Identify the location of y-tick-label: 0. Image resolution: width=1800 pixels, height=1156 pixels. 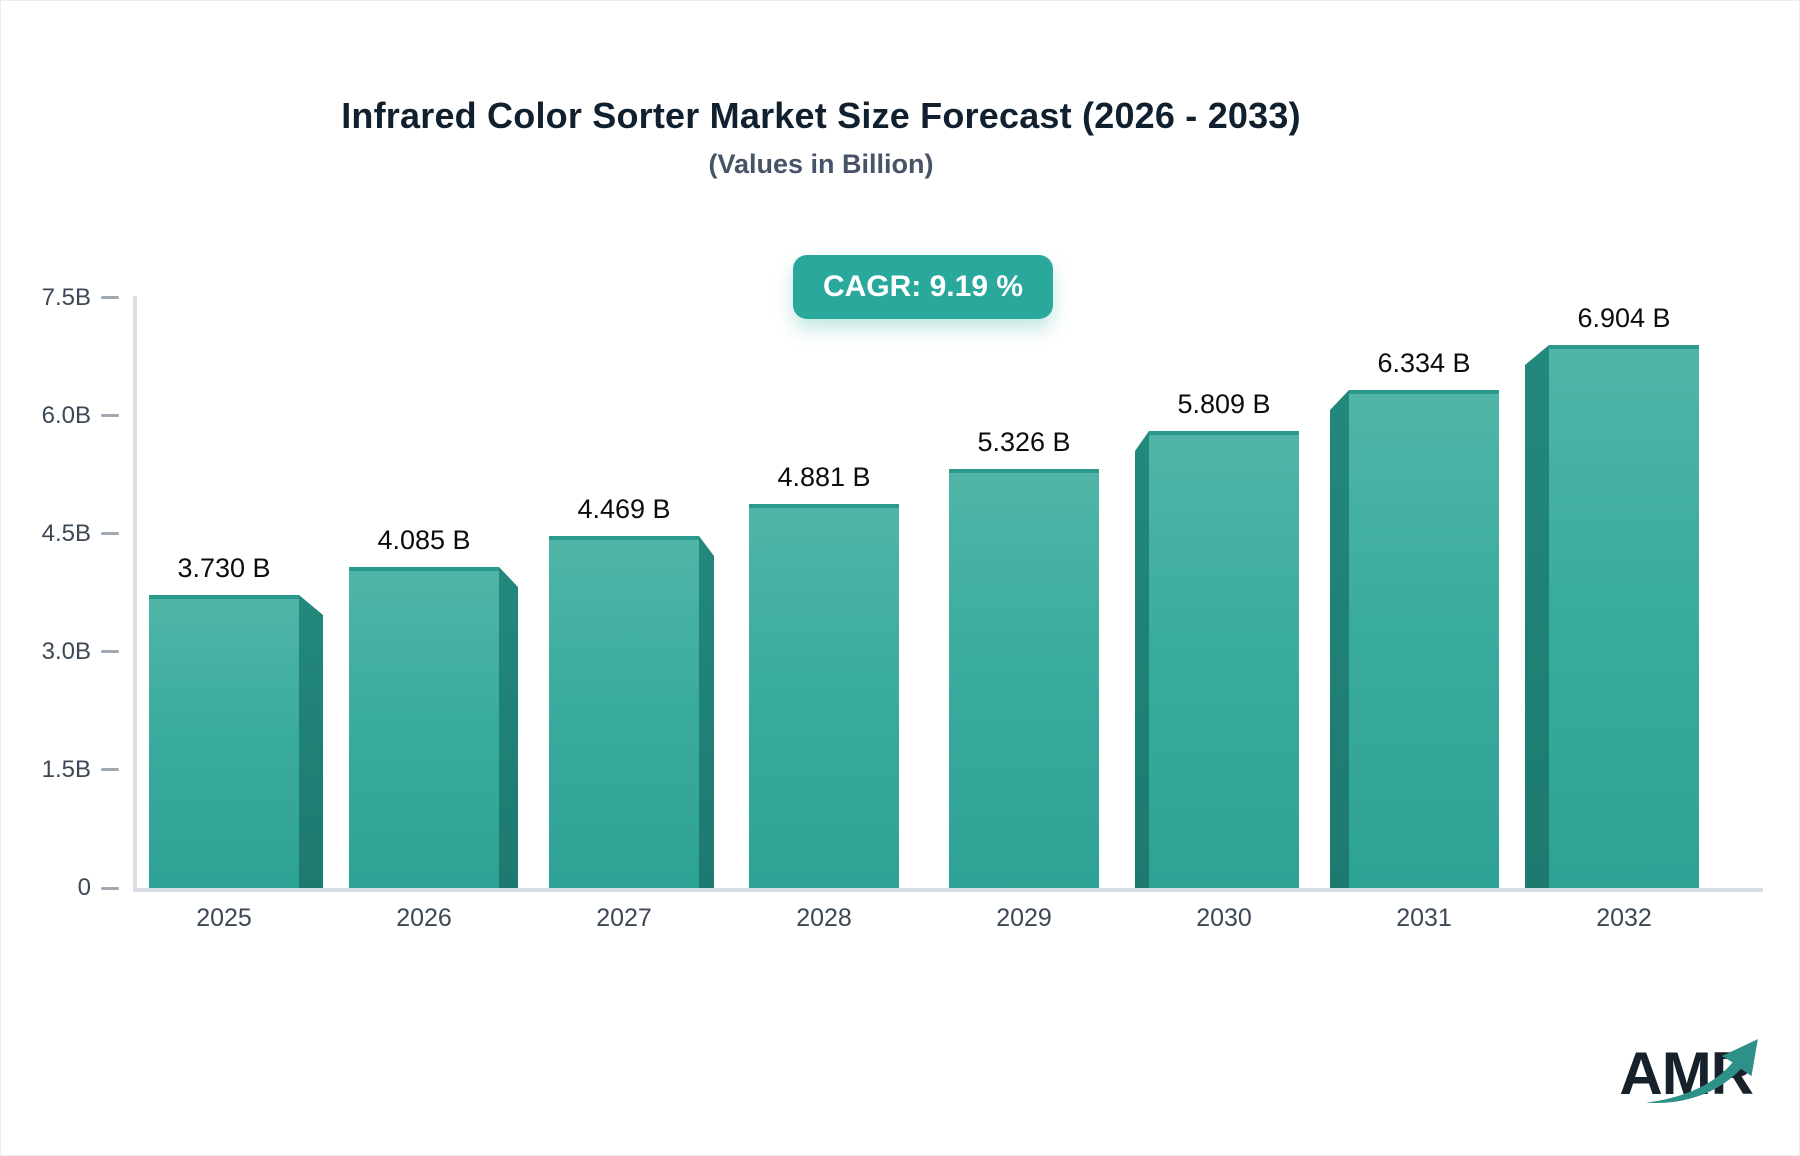
(84, 887).